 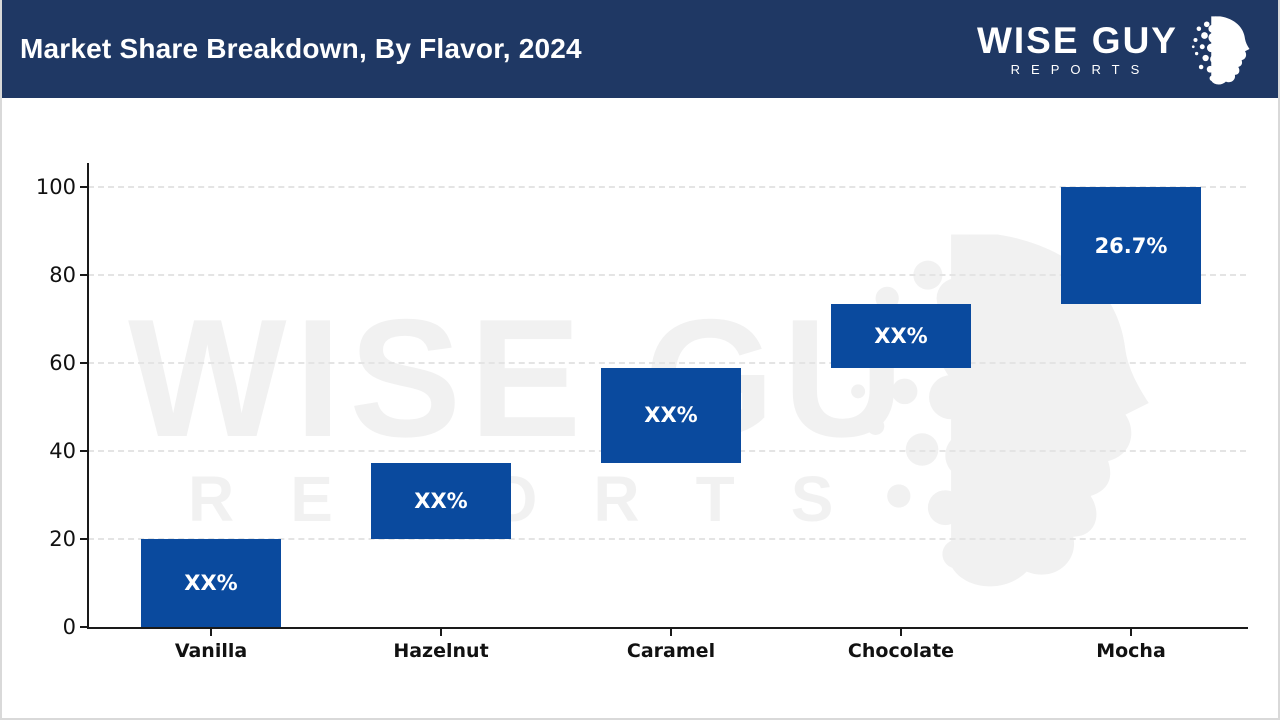 I want to click on y-tick-label: 80, so click(x=62, y=275).